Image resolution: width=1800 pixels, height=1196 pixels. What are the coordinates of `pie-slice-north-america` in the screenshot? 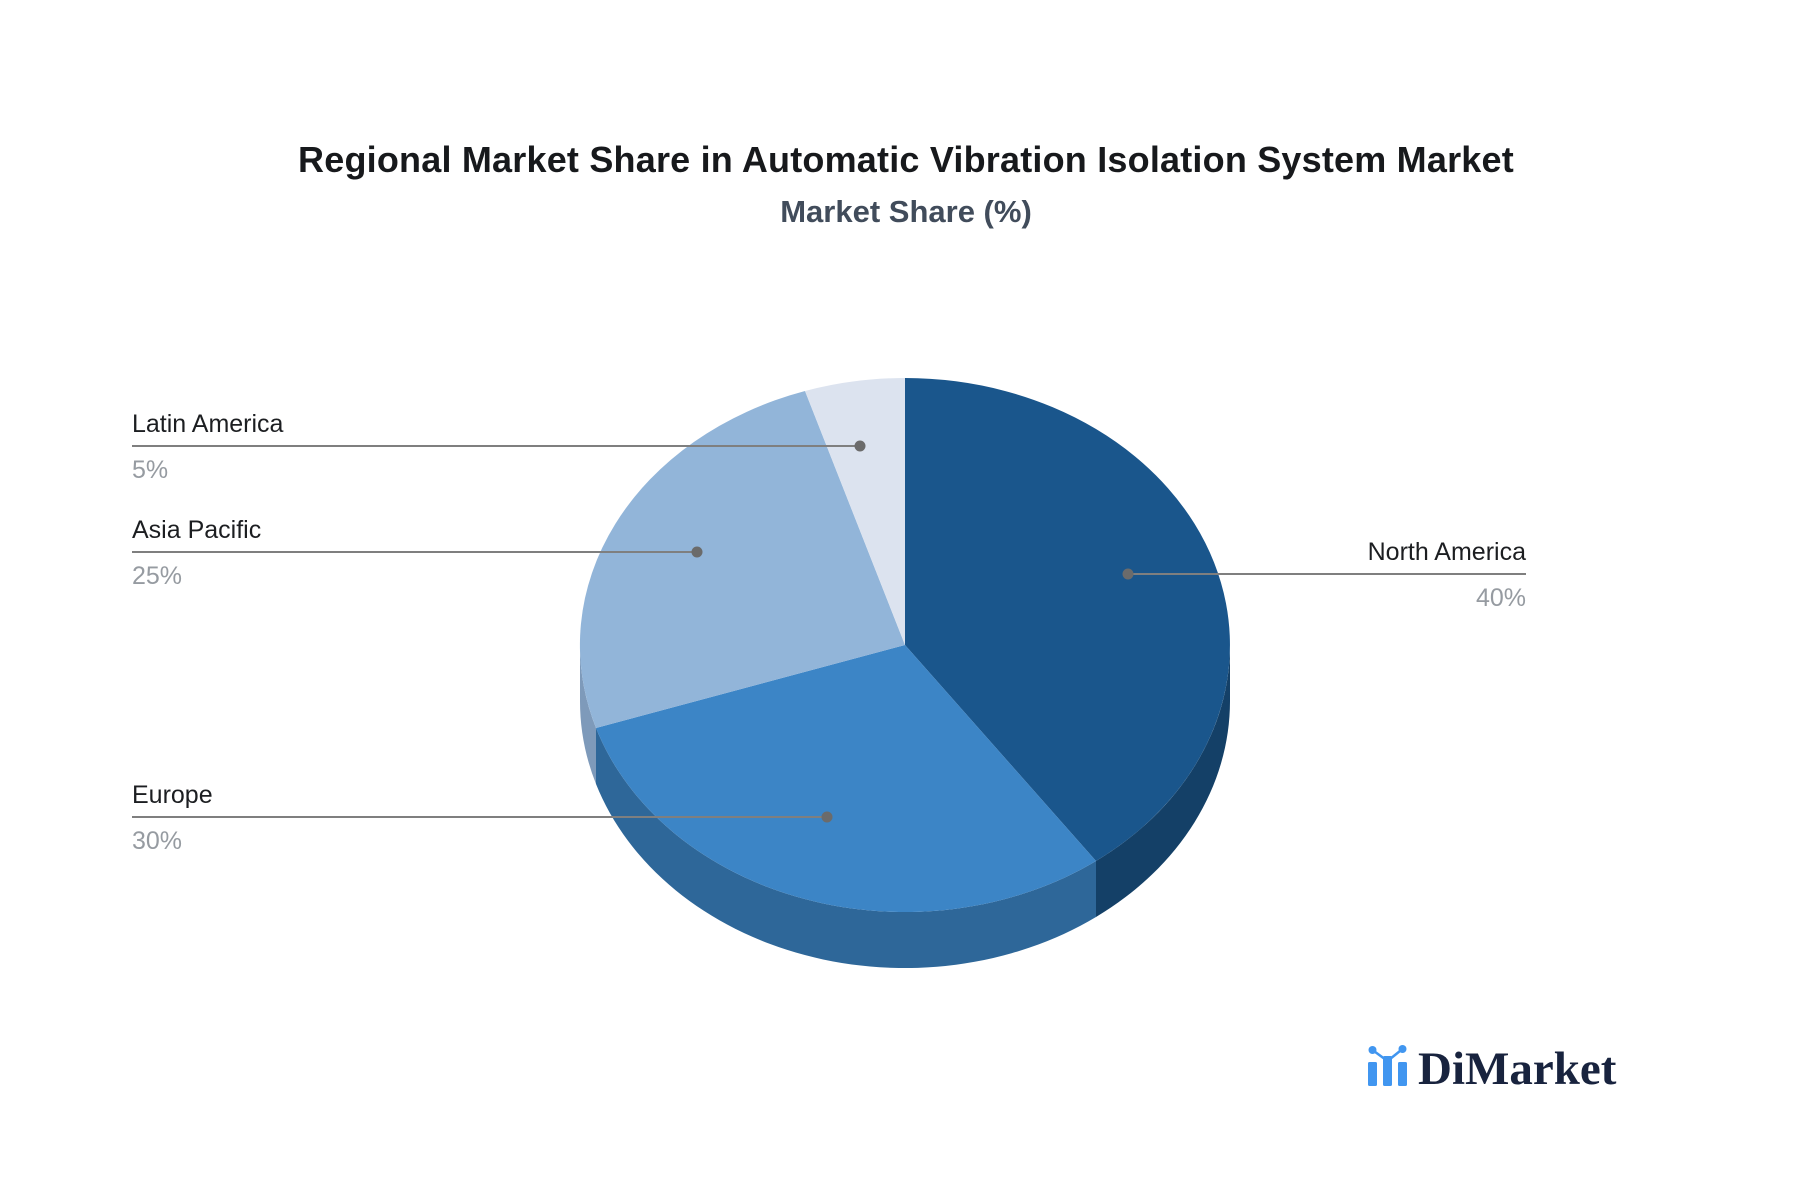 It's located at (1067, 619).